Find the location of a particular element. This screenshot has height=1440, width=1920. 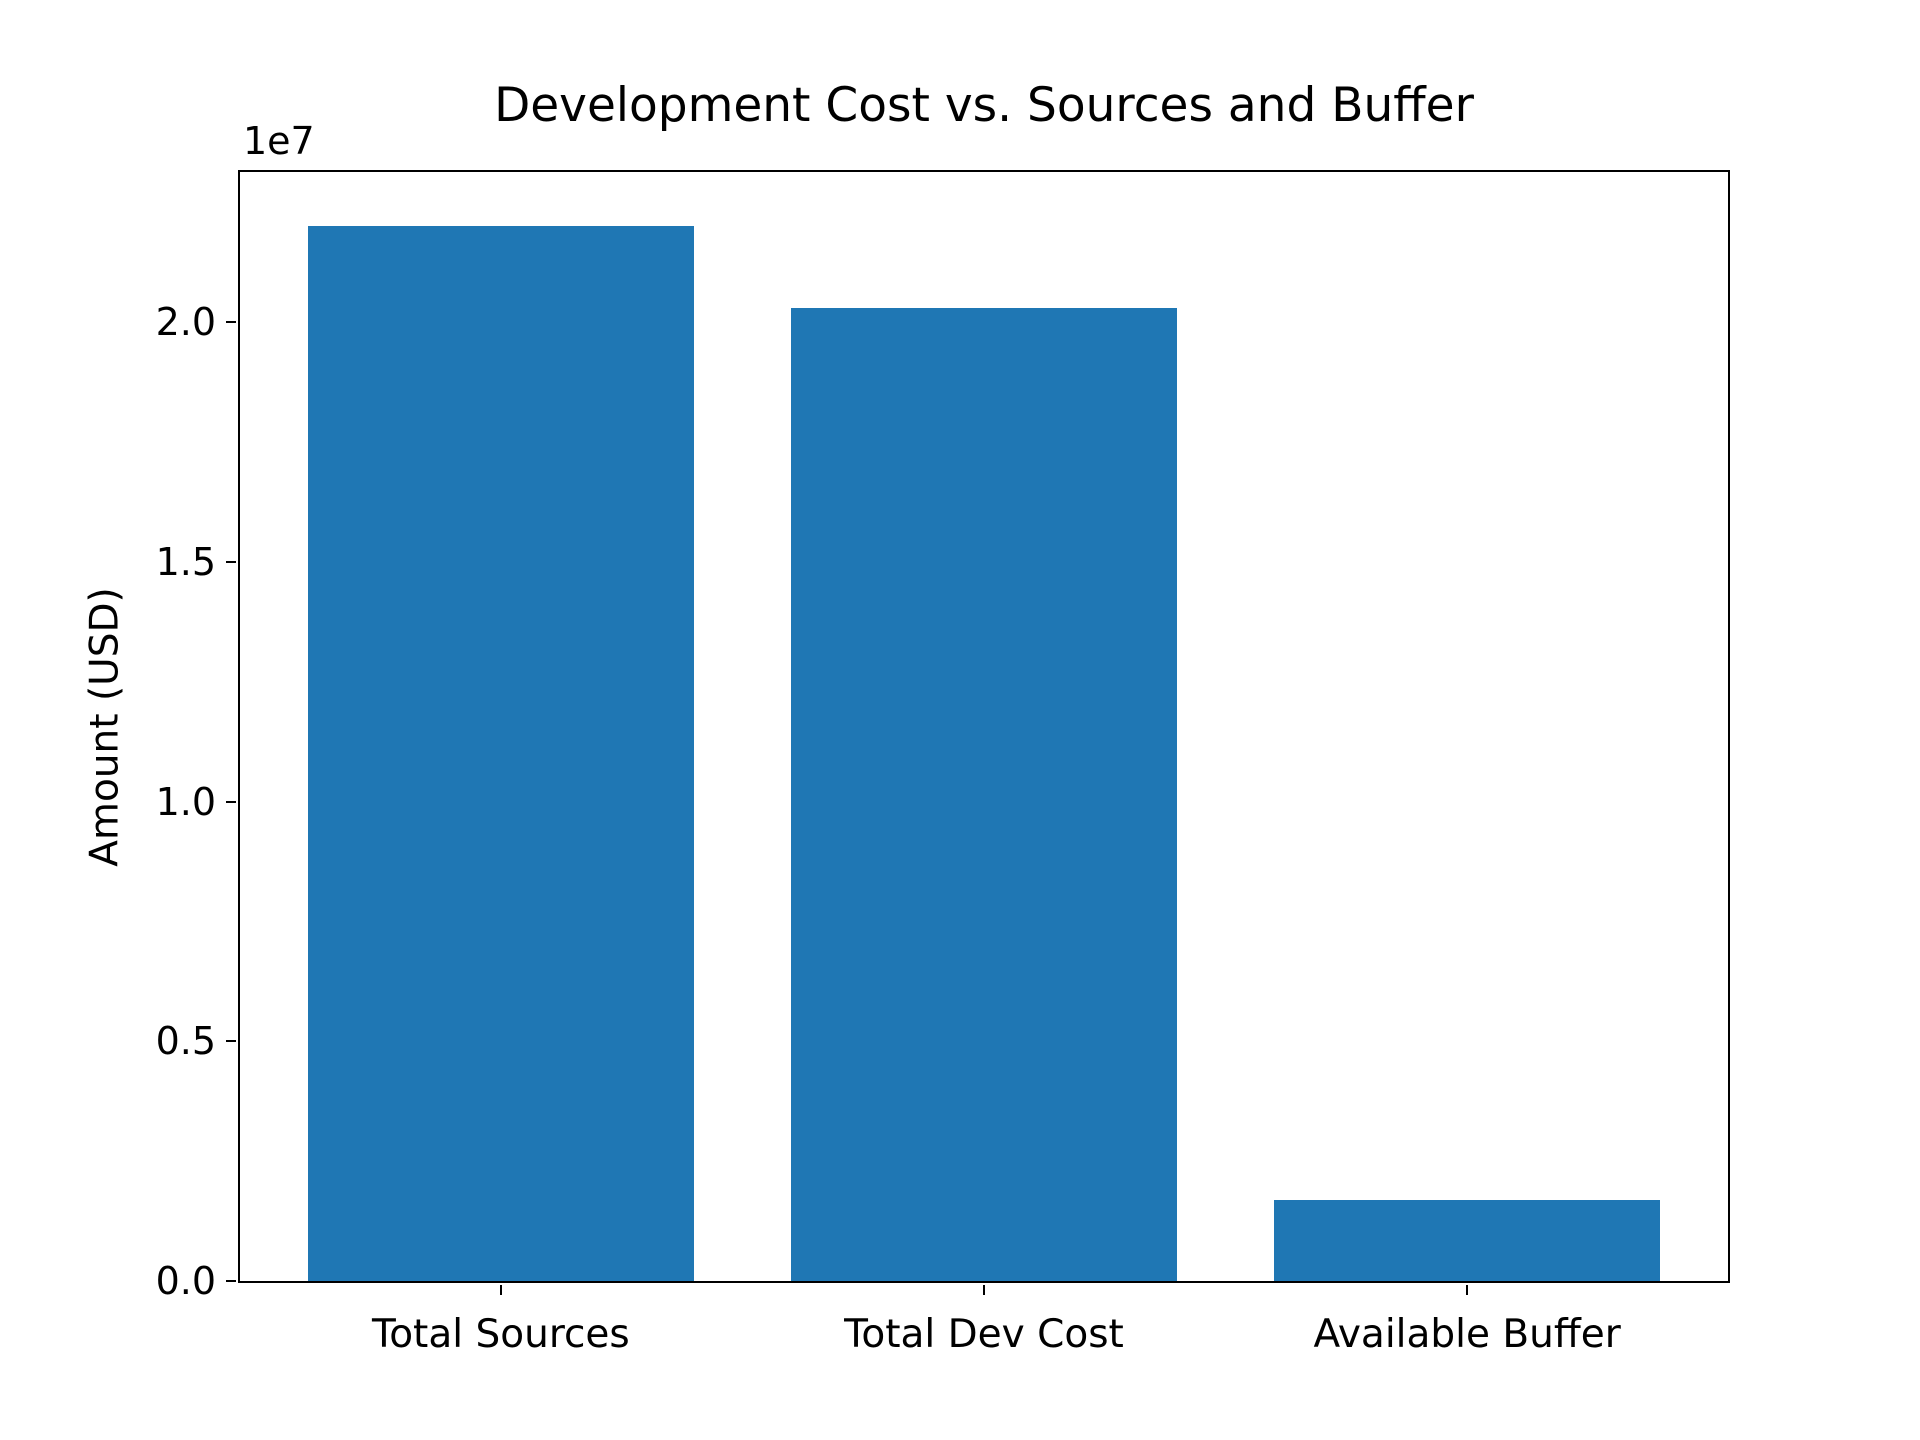

bar-available-buffer is located at coordinates (1467, 1240).